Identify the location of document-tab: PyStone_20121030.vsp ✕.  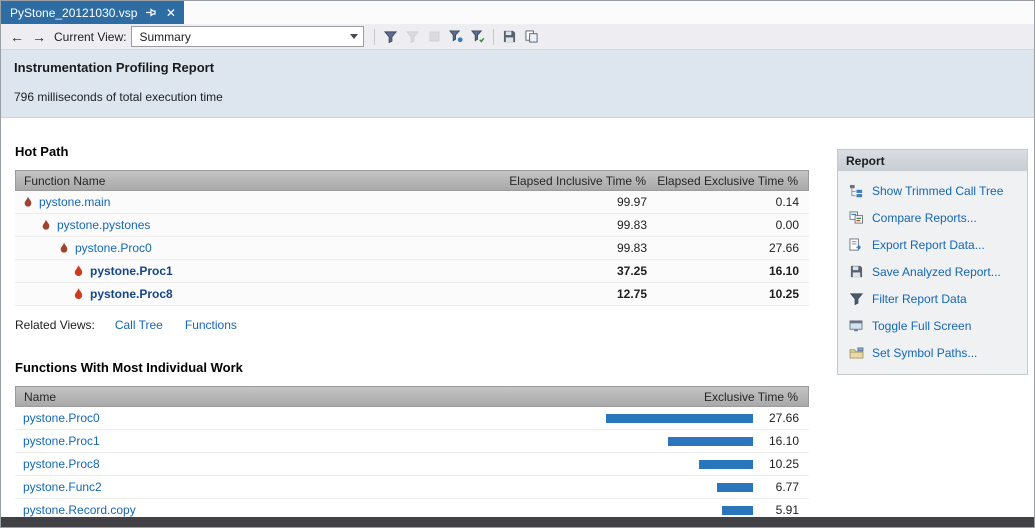
(93, 12).